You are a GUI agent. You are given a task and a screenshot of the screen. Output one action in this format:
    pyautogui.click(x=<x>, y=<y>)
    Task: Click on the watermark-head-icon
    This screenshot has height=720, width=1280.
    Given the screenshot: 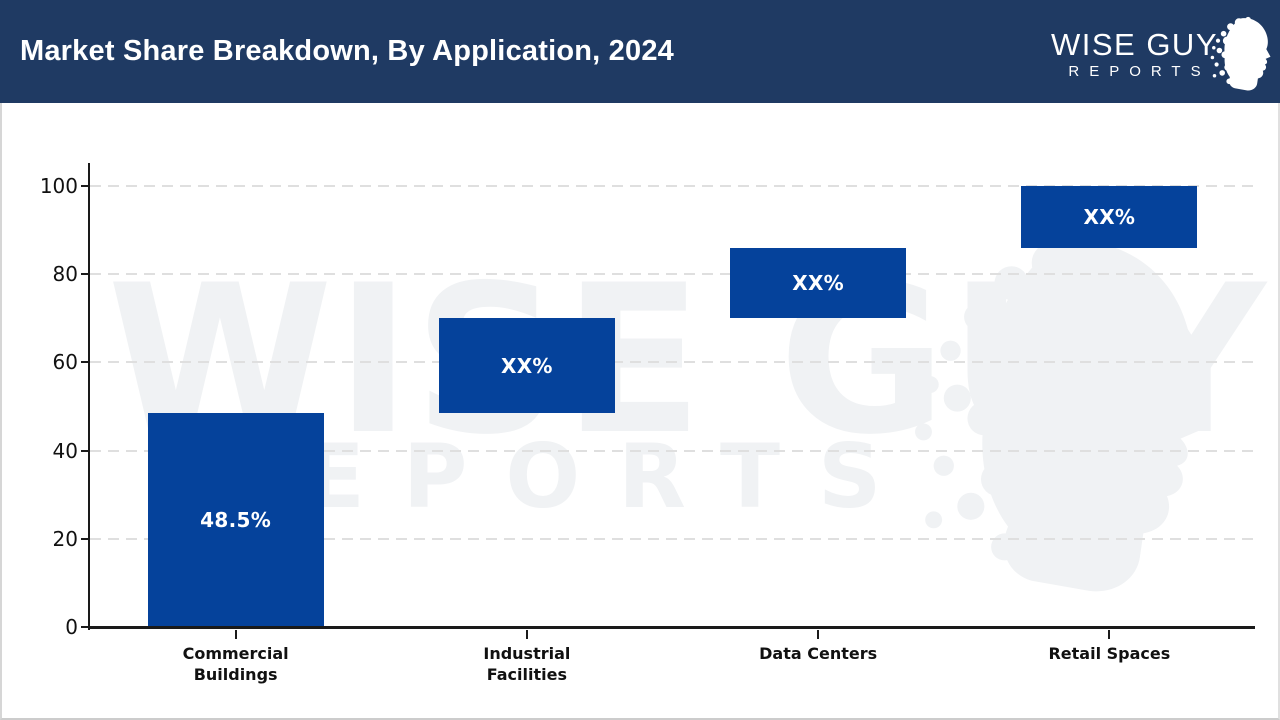 What is the action you would take?
    pyautogui.click(x=1060, y=413)
    